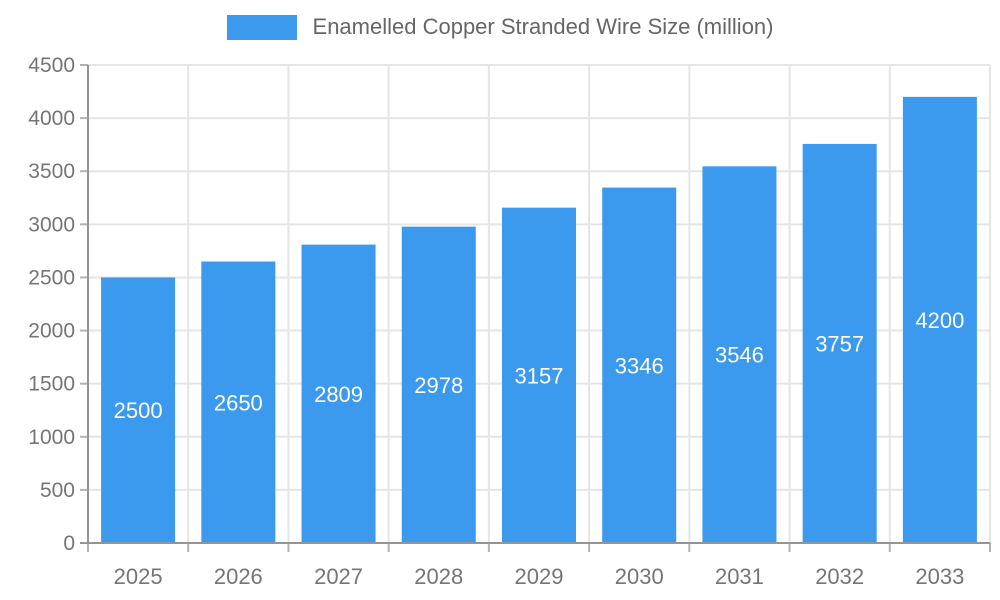 This screenshot has width=1000, height=600. What do you see at coordinates (51, 437) in the screenshot?
I see `y-tick-label: 1000` at bounding box center [51, 437].